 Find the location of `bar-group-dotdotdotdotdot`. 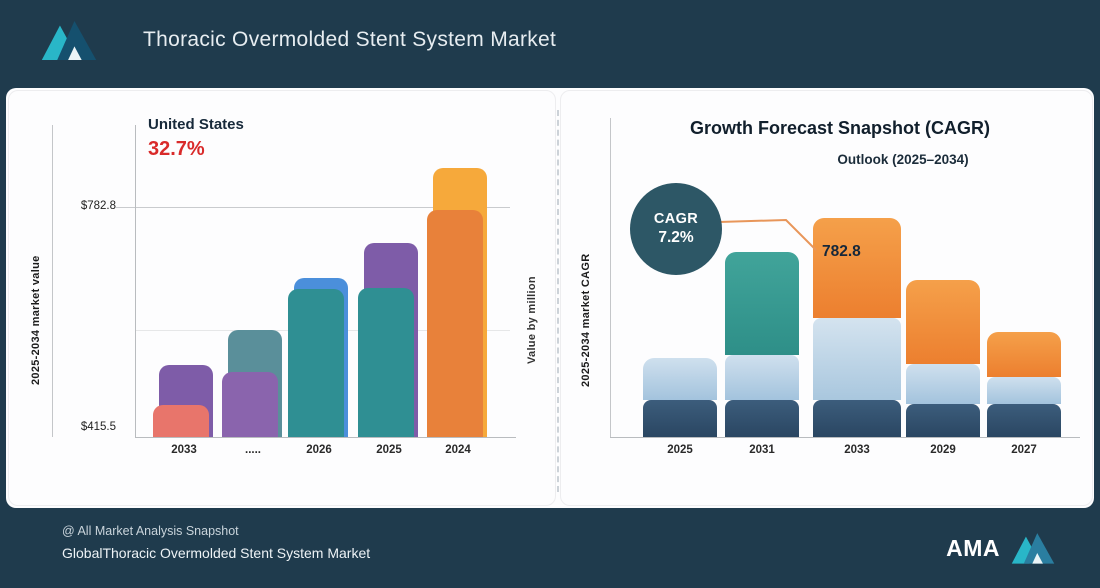

bar-group-dotdotdotdotdot is located at coordinates (253, 281).